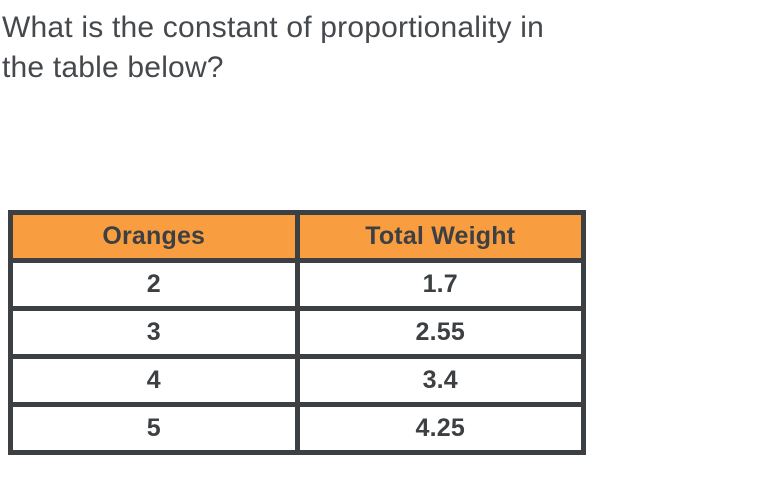  Describe the element at coordinates (440, 332) in the screenshot. I see `cell-total-weight: 2.55` at that location.